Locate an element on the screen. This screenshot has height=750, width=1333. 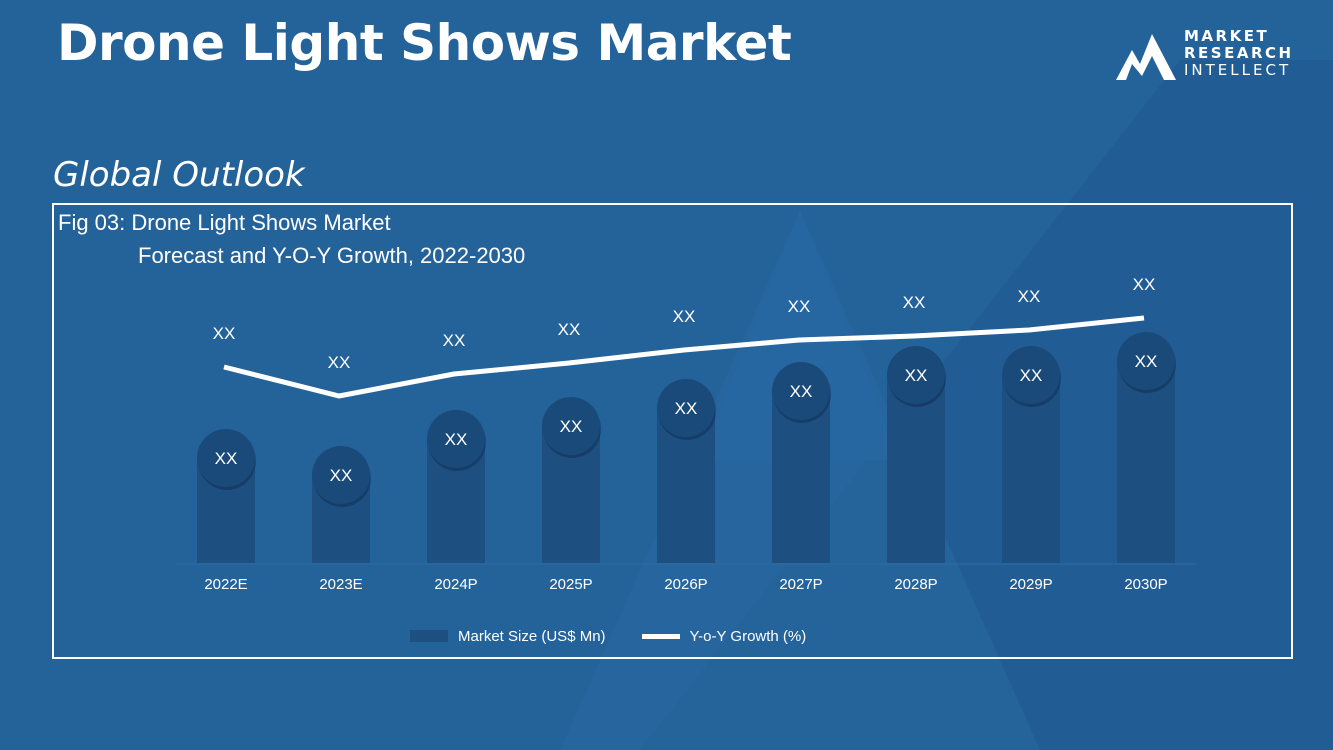
logo-line-intellect: INTELLECT is located at coordinates (1238, 70).